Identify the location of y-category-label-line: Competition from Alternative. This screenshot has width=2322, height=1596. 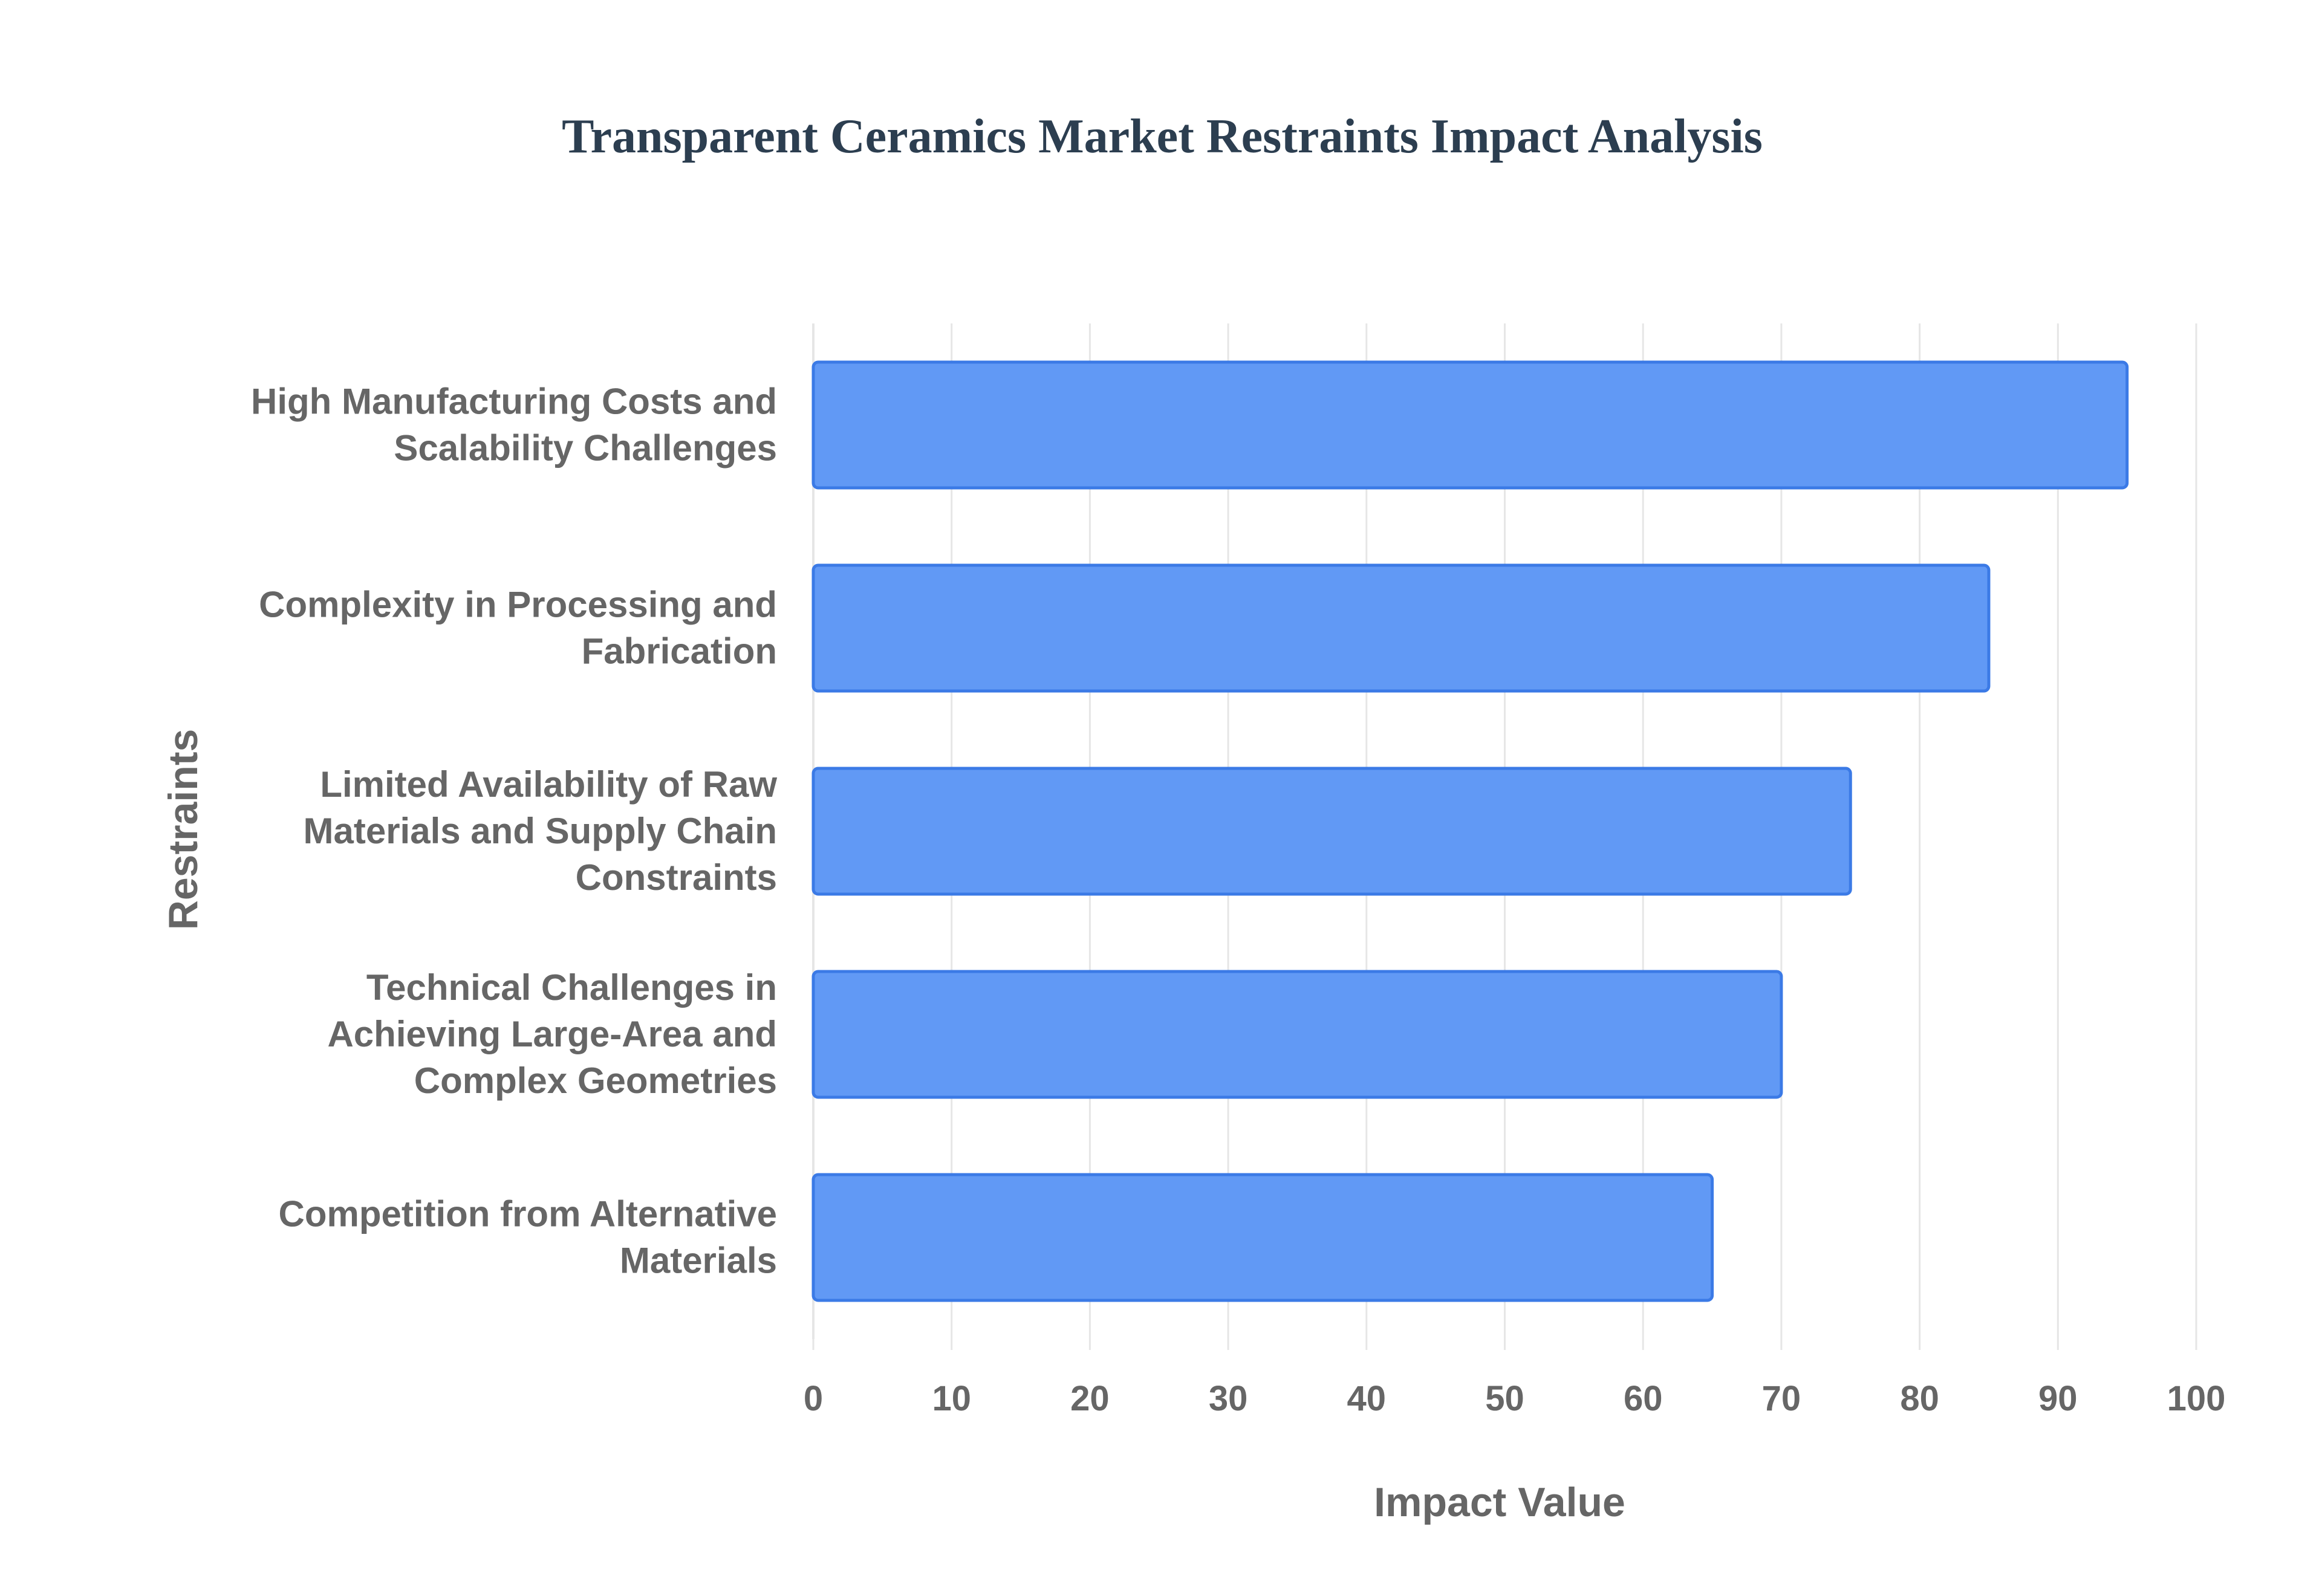
(527, 1214).